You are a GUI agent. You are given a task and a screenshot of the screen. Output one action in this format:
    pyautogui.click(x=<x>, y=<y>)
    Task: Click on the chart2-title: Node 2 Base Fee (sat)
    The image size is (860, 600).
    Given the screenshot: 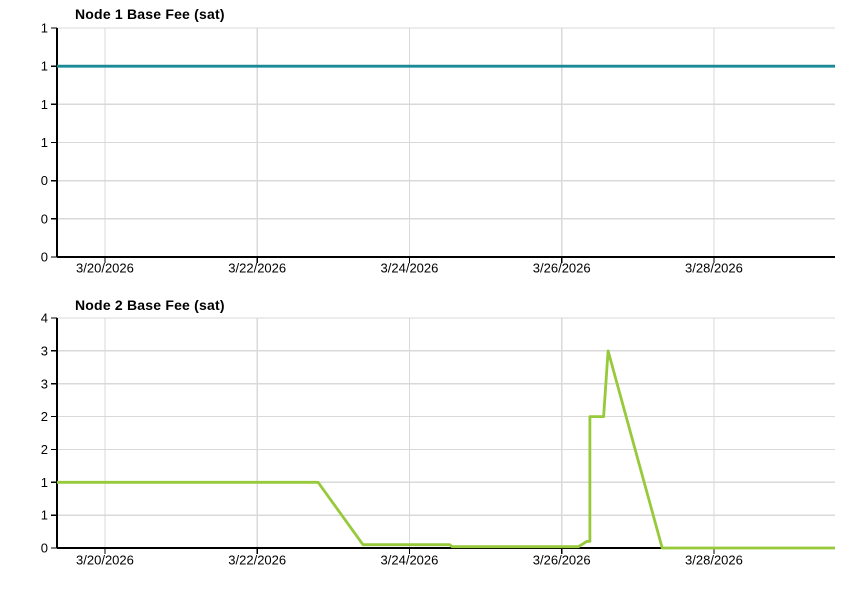 What is the action you would take?
    pyautogui.click(x=150, y=305)
    